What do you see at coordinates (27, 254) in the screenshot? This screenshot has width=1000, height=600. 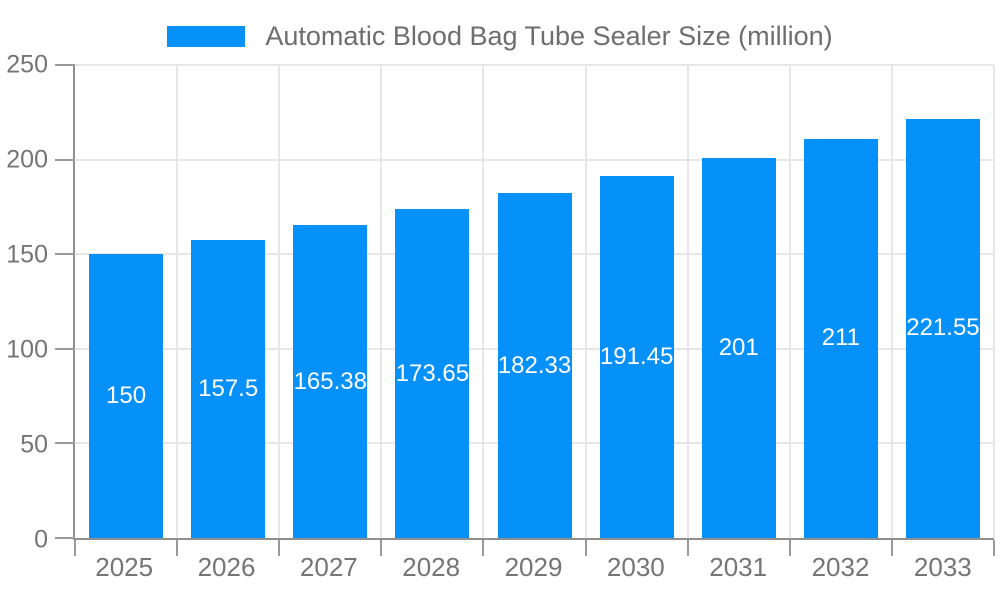 I see `y-axis-tick-label: 150` at bounding box center [27, 254].